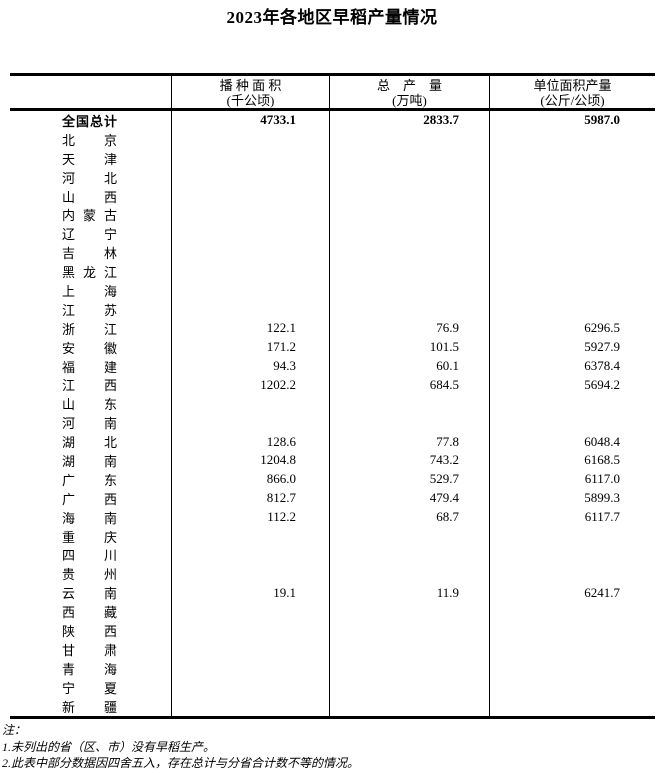 This screenshot has width=664, height=773. Describe the element at coordinates (250, 100) in the screenshot. I see `header-sown-area-unit: (千公顷)` at that location.